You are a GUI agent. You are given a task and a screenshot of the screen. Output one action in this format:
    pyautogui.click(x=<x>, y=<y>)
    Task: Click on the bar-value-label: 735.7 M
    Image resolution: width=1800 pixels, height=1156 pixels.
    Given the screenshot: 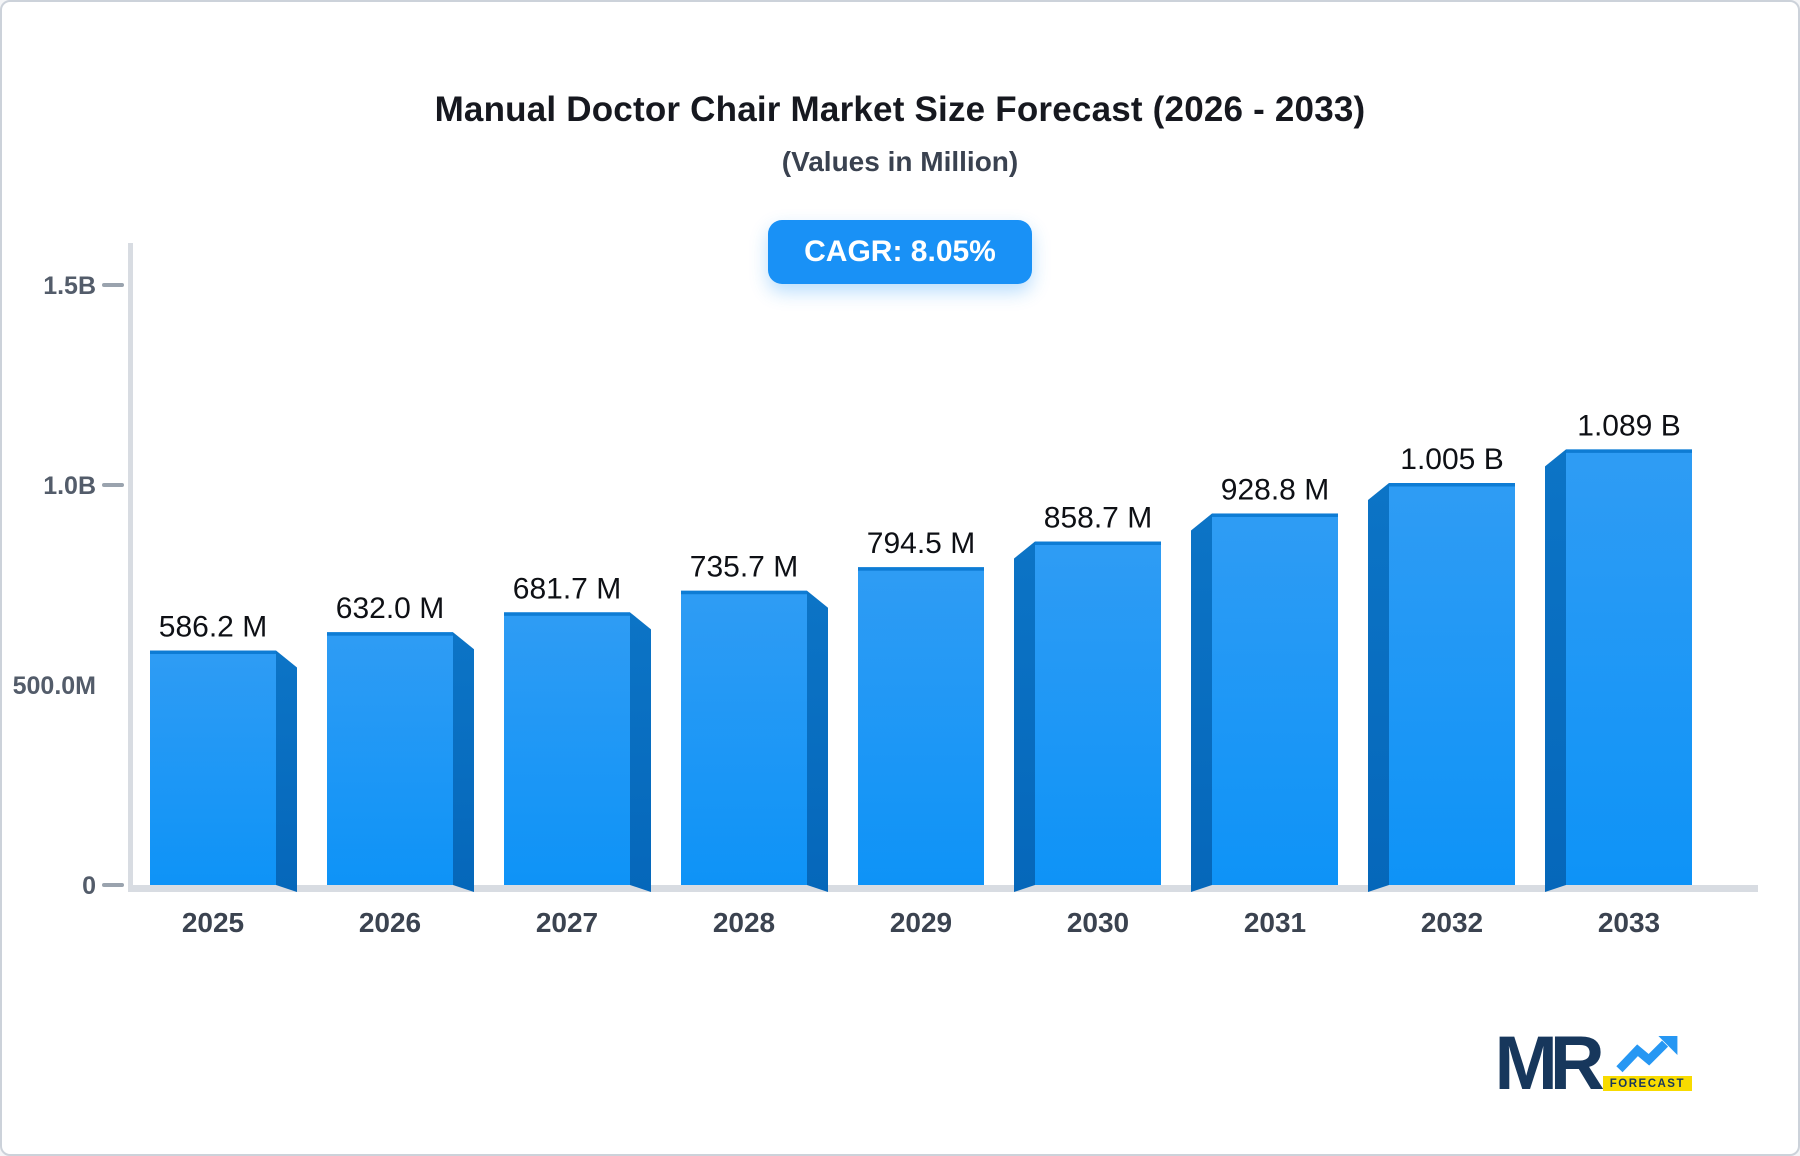 What is the action you would take?
    pyautogui.click(x=744, y=567)
    